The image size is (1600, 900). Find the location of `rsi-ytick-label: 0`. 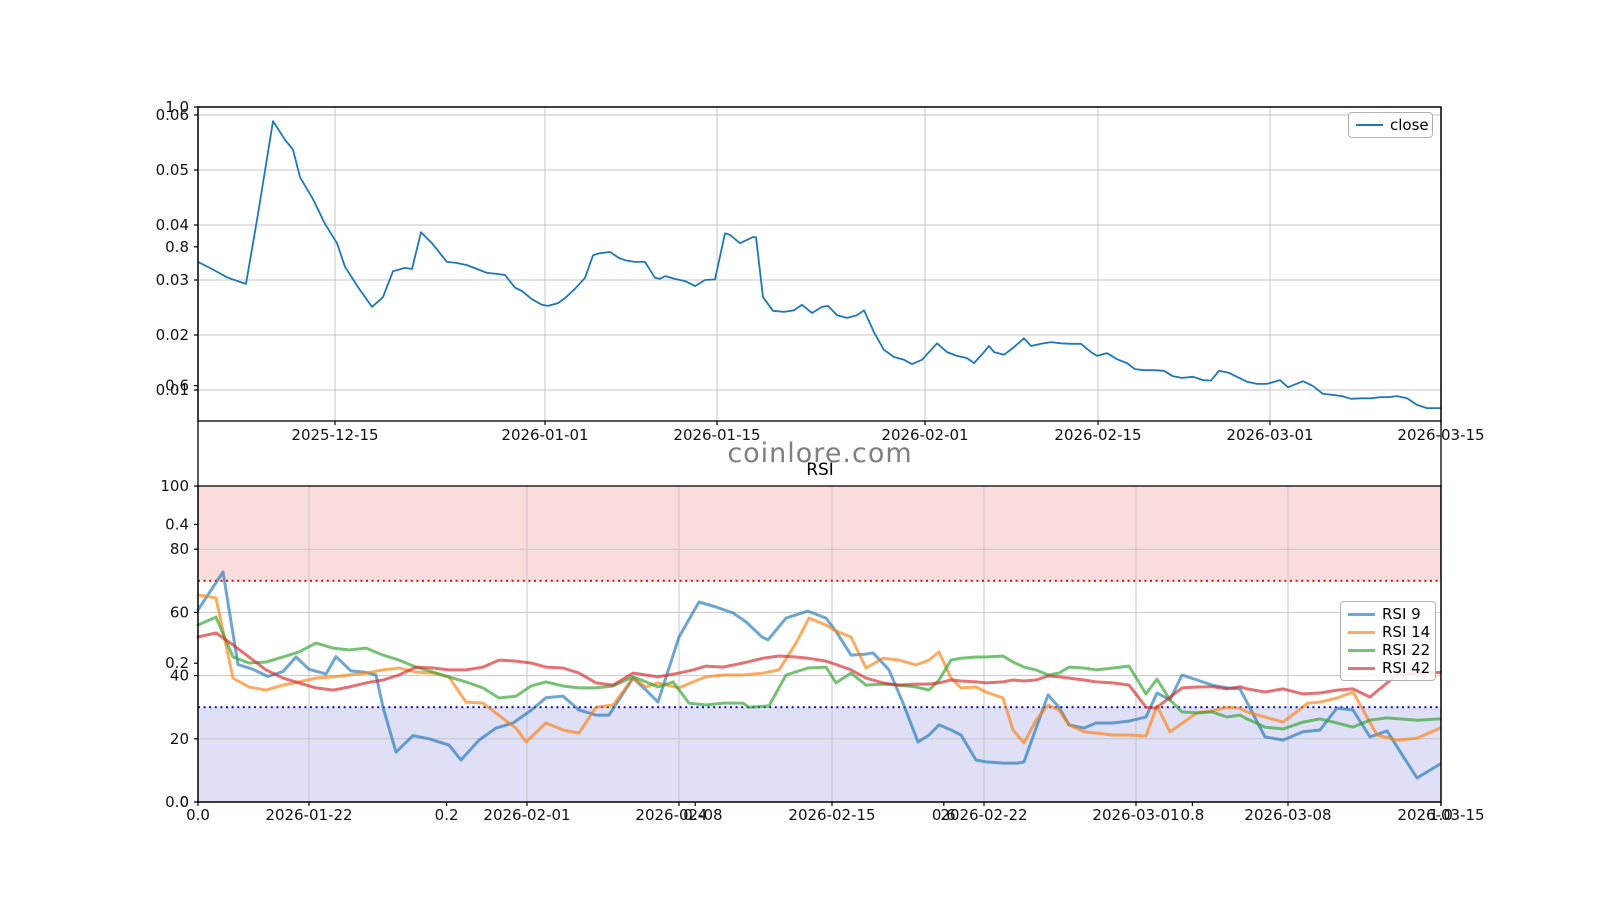

rsi-ytick-label: 0 is located at coordinates (184, 802).